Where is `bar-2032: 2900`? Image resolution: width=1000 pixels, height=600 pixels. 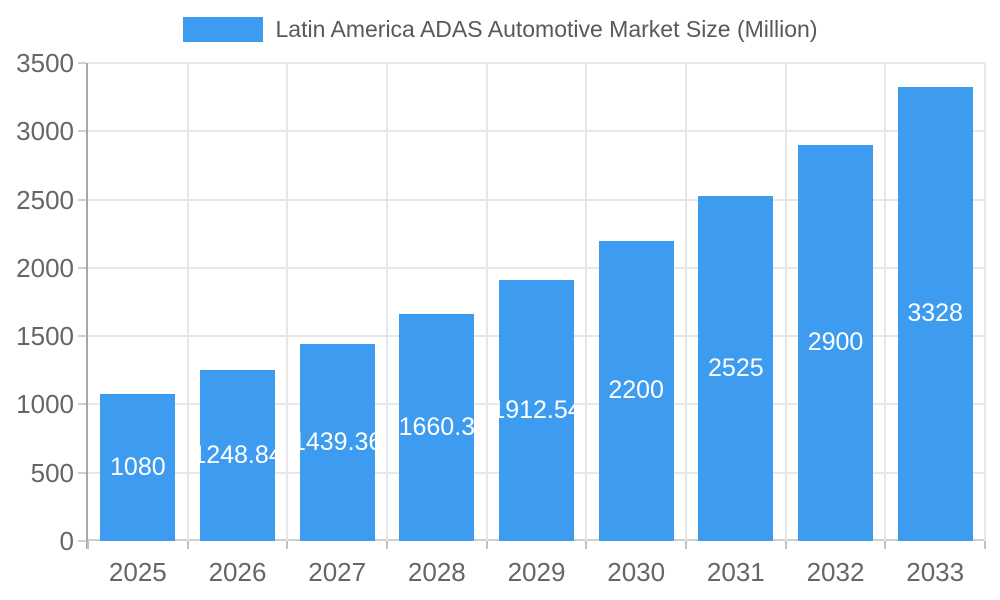
bar-2032: 2900 is located at coordinates (835, 342).